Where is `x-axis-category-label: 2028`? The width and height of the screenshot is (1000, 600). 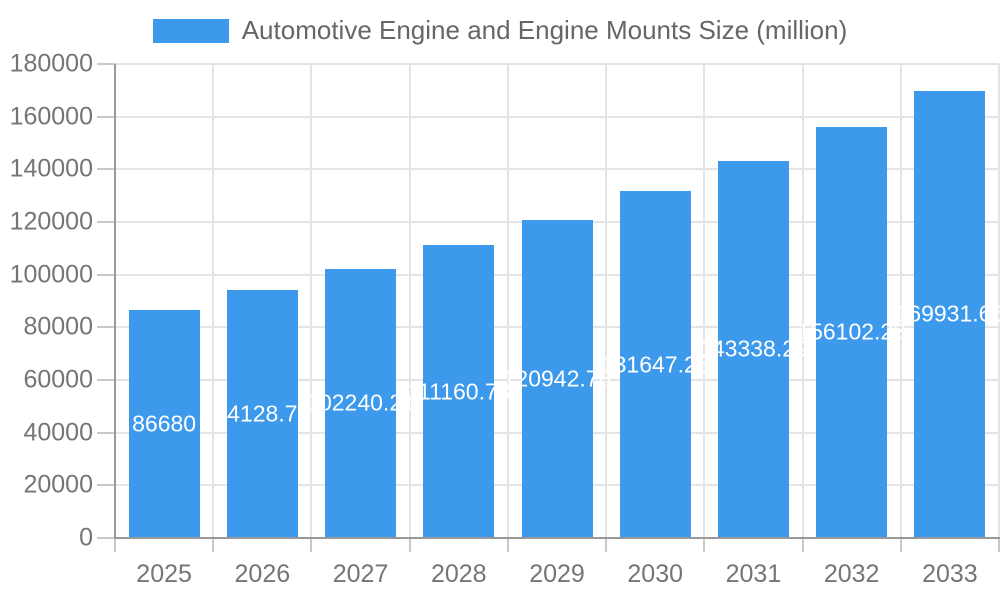 x-axis-category-label: 2028 is located at coordinates (458, 574).